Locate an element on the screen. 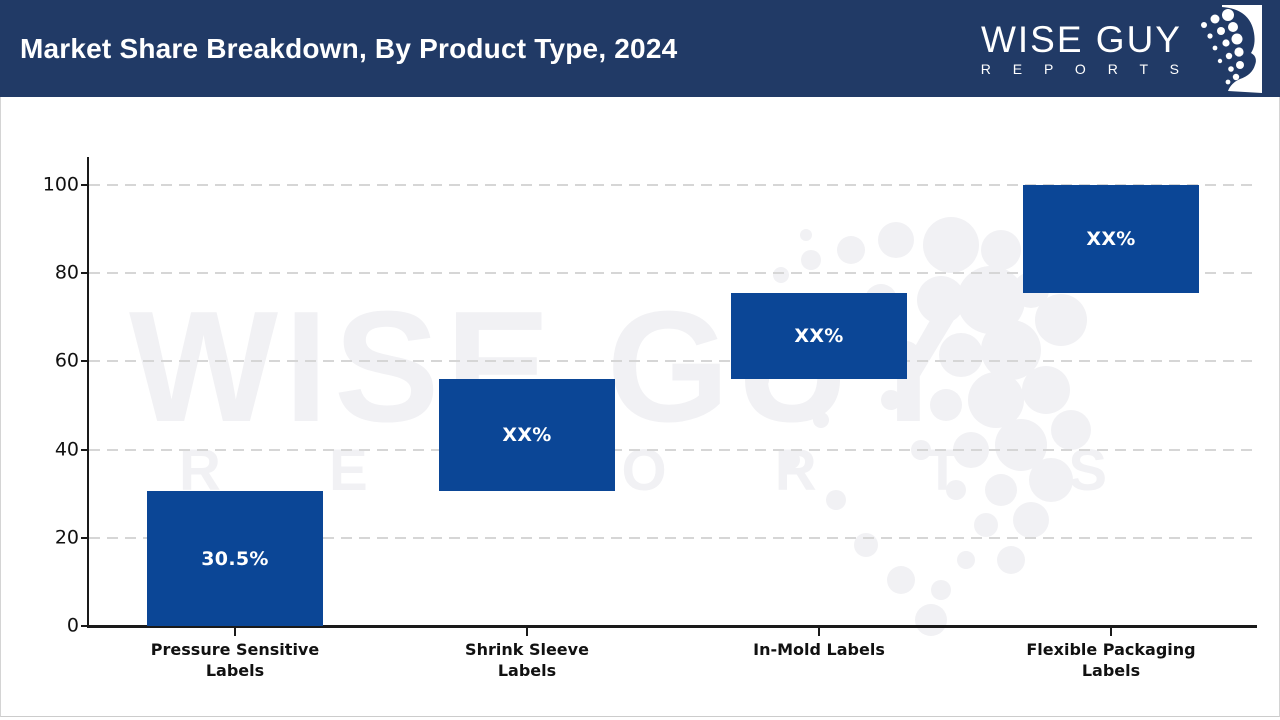 This screenshot has width=1280, height=720. brand-logo: WISE GUY R E P O R T S is located at coordinates (1121, 48).